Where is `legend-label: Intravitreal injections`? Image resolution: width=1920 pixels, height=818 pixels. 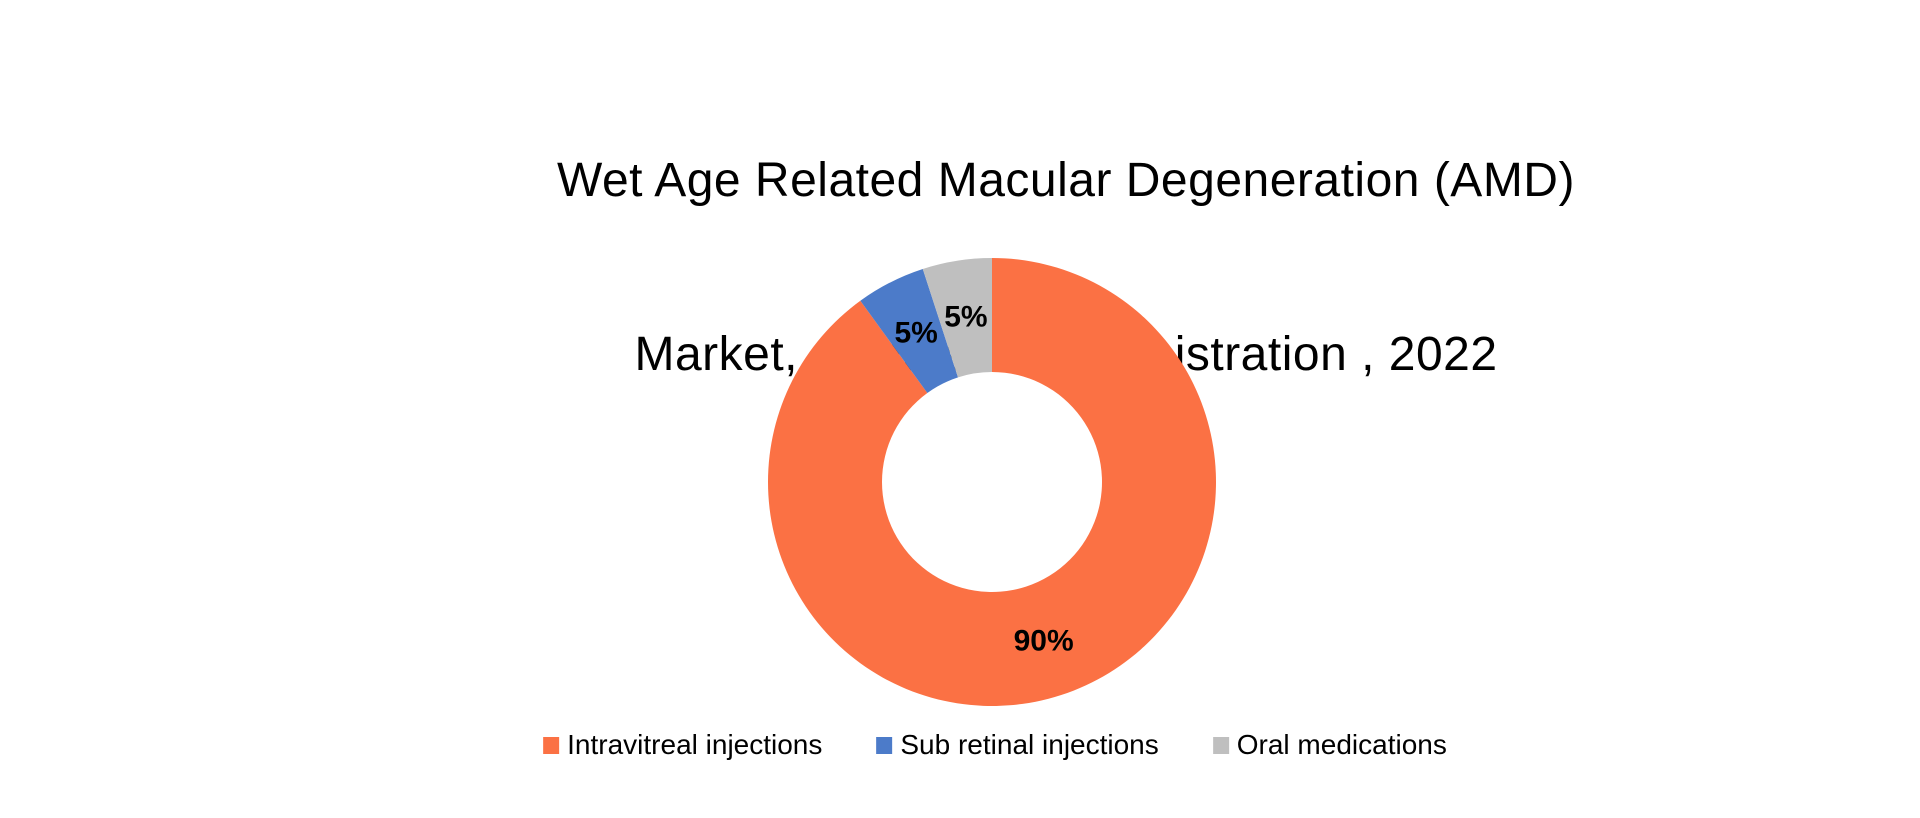 legend-label: Intravitreal injections is located at coordinates (695, 744).